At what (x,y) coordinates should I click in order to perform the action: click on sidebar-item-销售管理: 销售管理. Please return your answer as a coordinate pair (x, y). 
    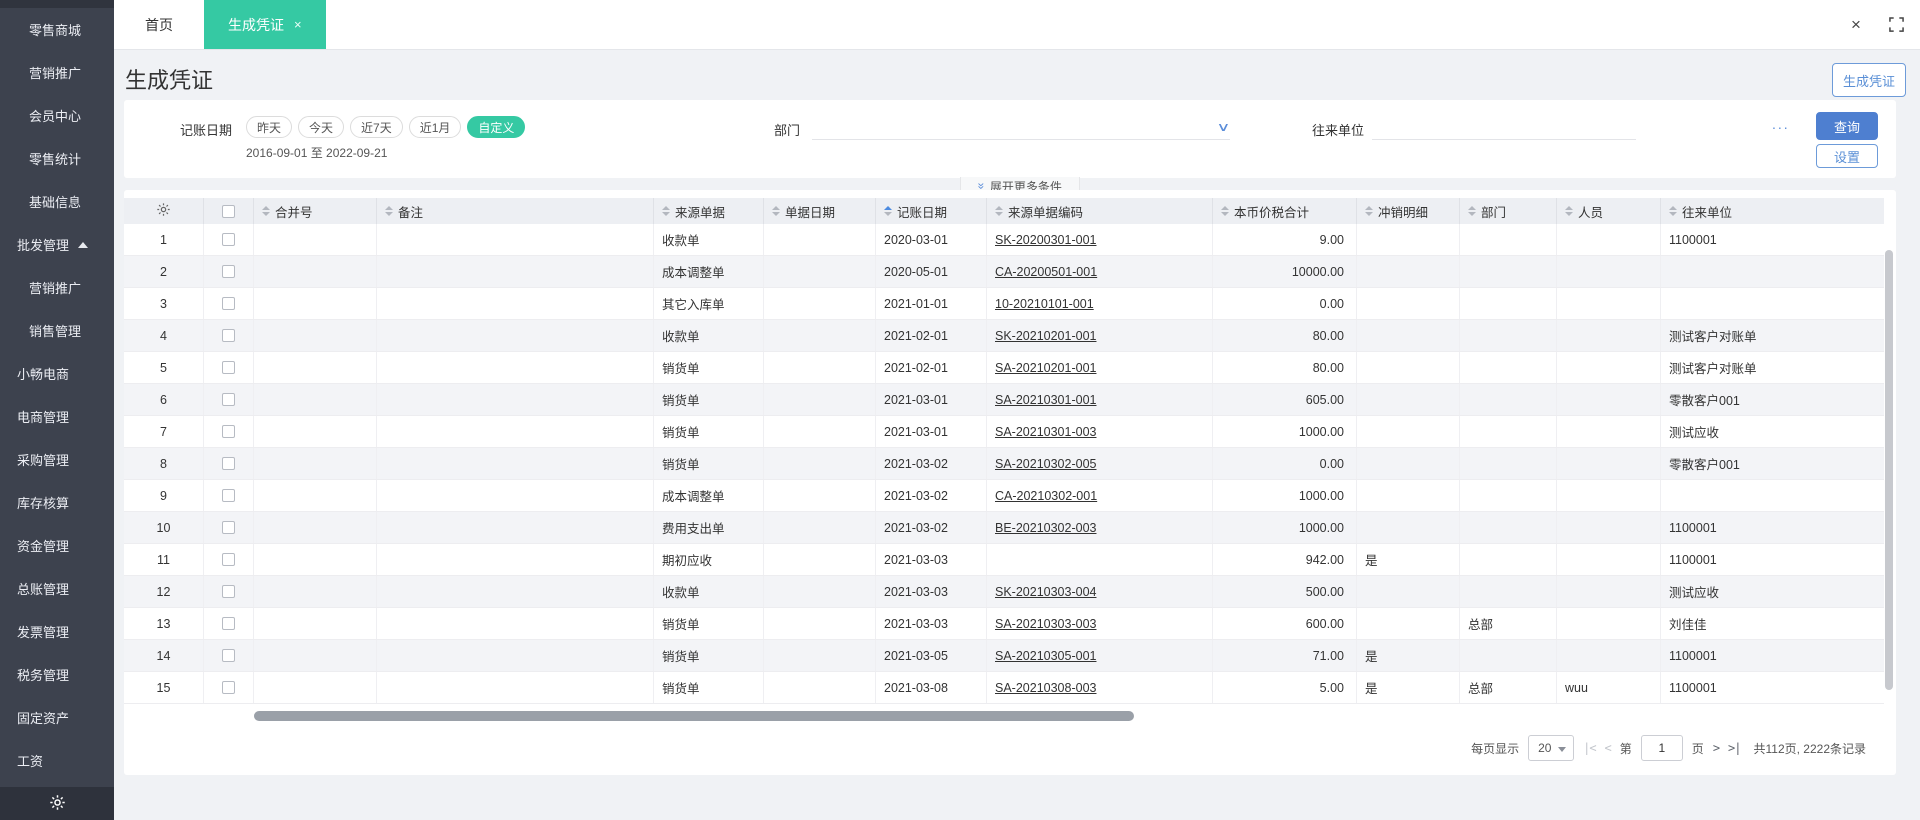
    Looking at the image, I should click on (57, 330).